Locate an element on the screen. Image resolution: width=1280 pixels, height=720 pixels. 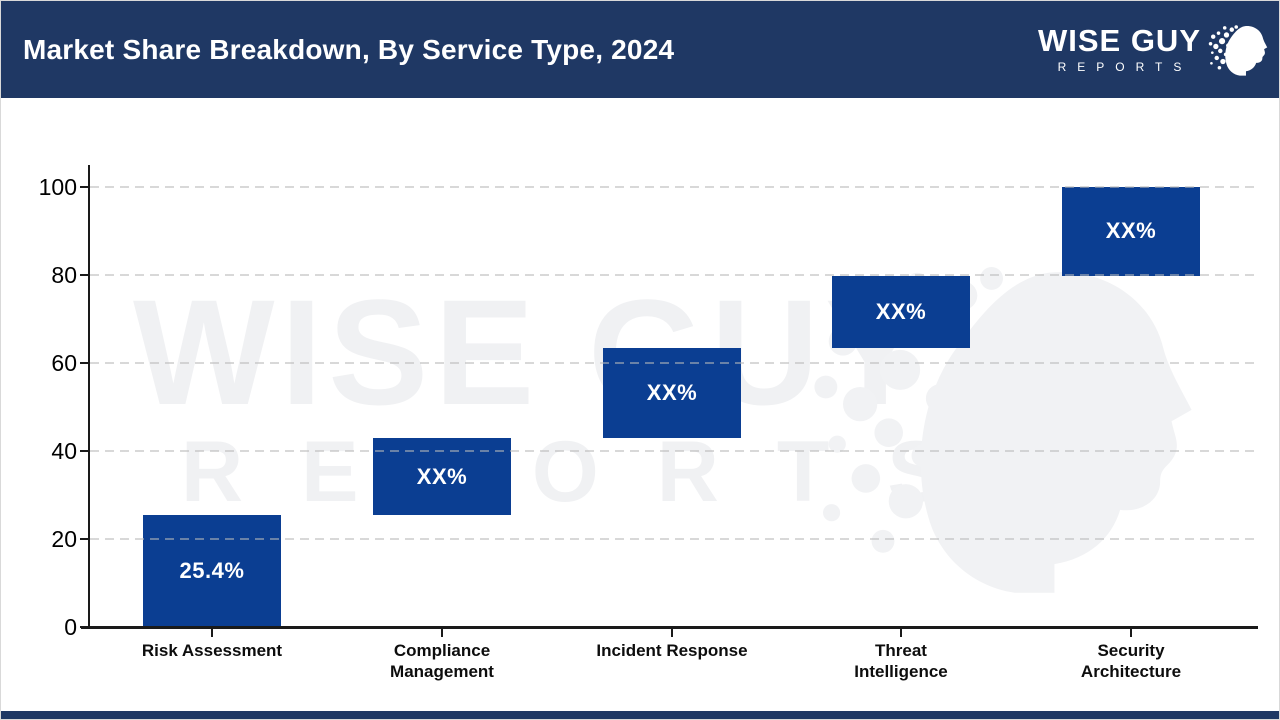
x-axis-label-line: Intelligence is located at coordinates (901, 671).